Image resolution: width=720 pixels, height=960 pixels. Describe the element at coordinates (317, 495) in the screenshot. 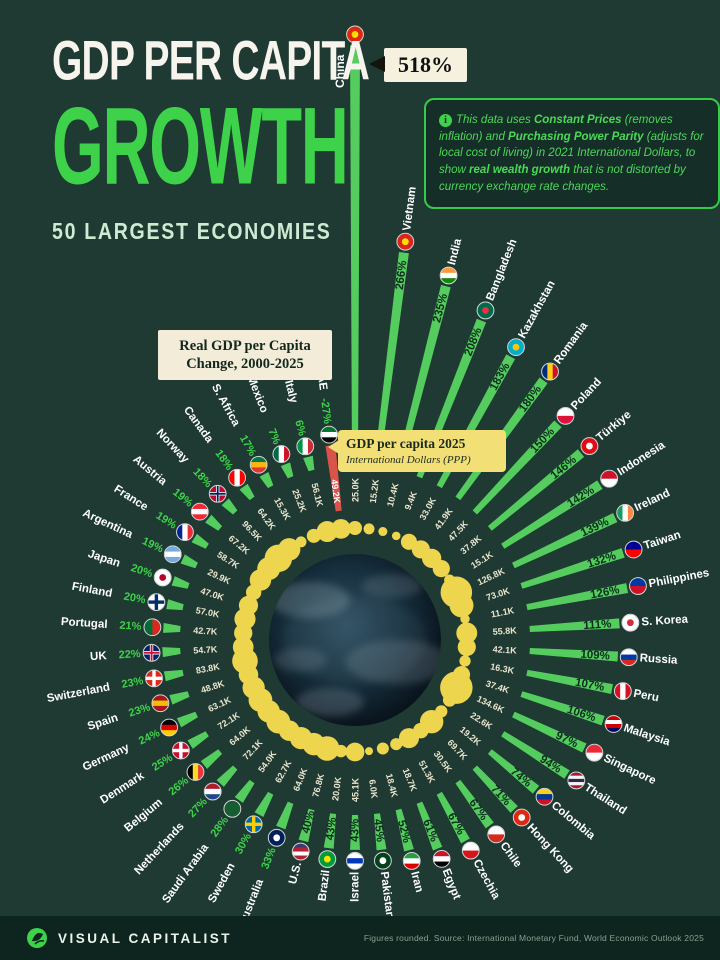

I see `gdp-value-label: 56.1K` at that location.